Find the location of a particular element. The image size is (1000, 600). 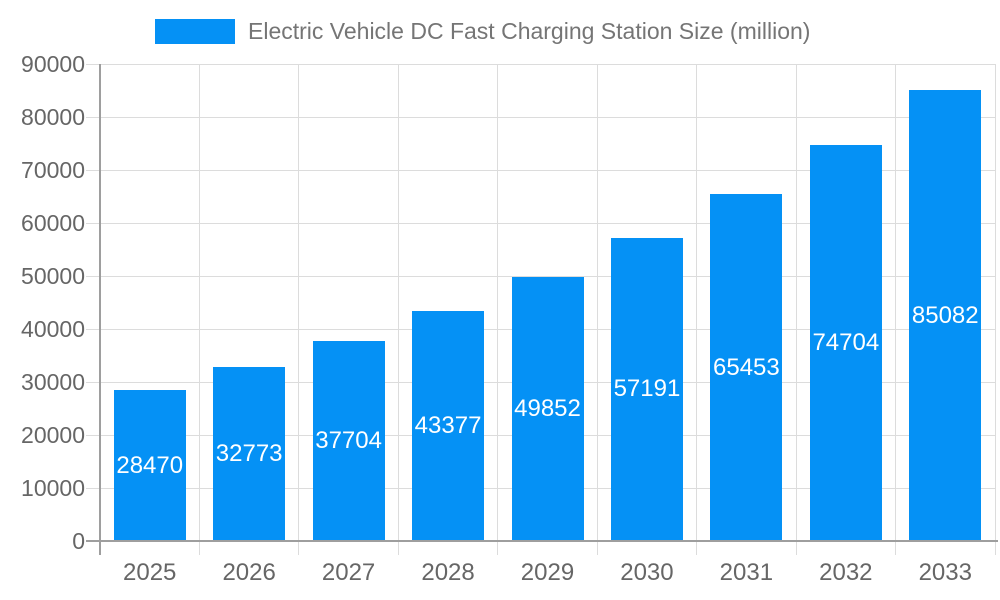

bar-2027 is located at coordinates (348, 441).